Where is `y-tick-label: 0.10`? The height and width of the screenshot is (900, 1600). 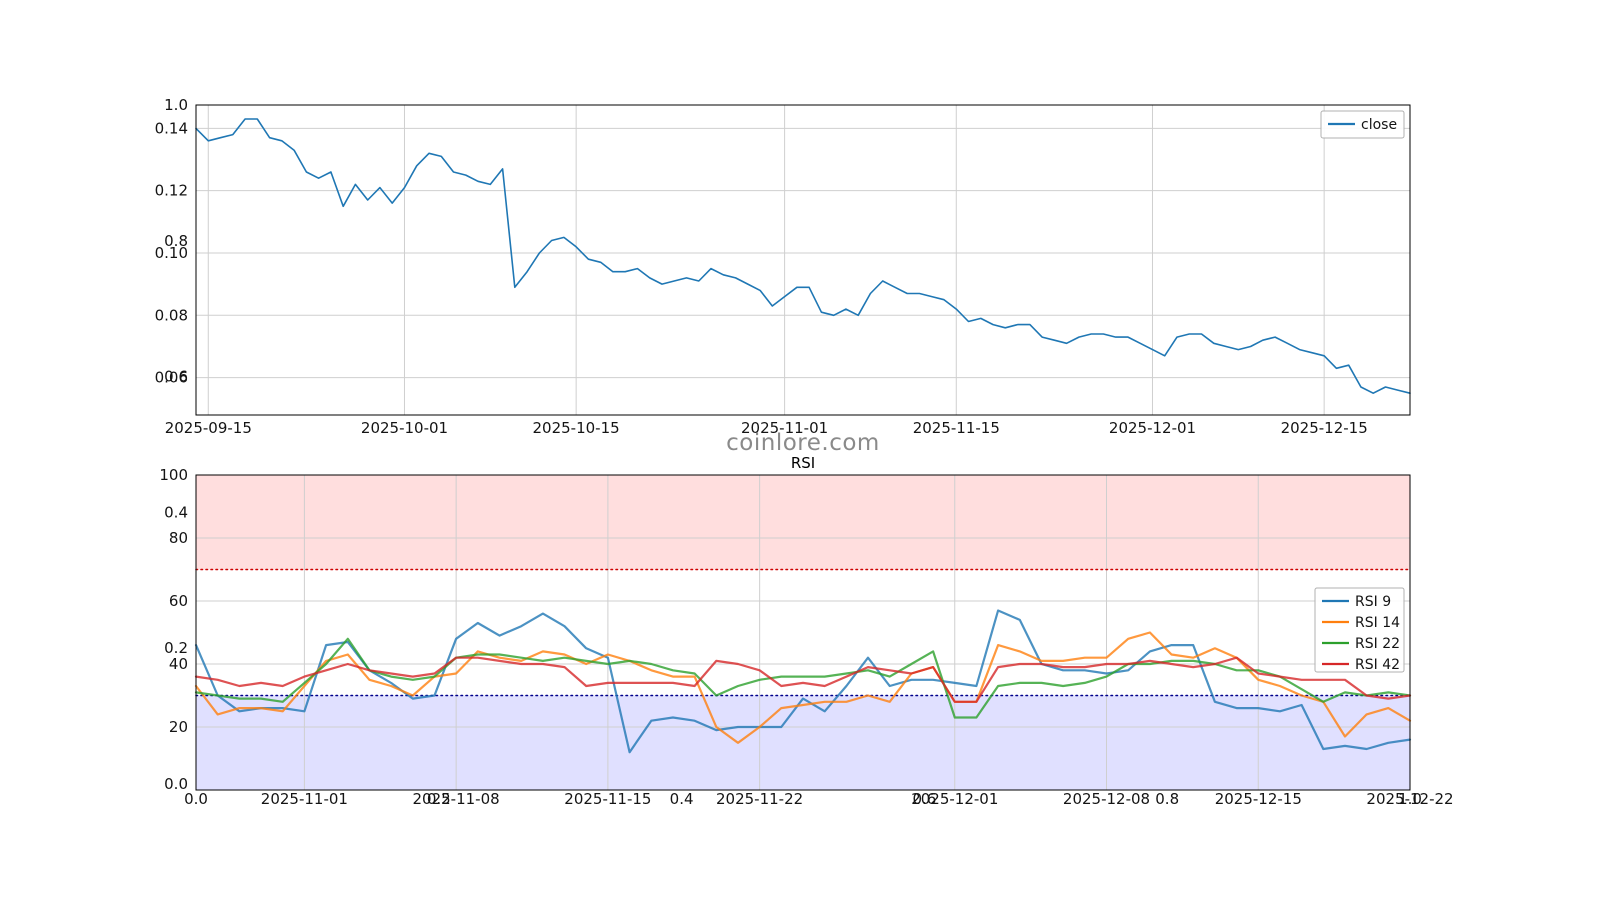 y-tick-label: 0.10 is located at coordinates (171, 253).